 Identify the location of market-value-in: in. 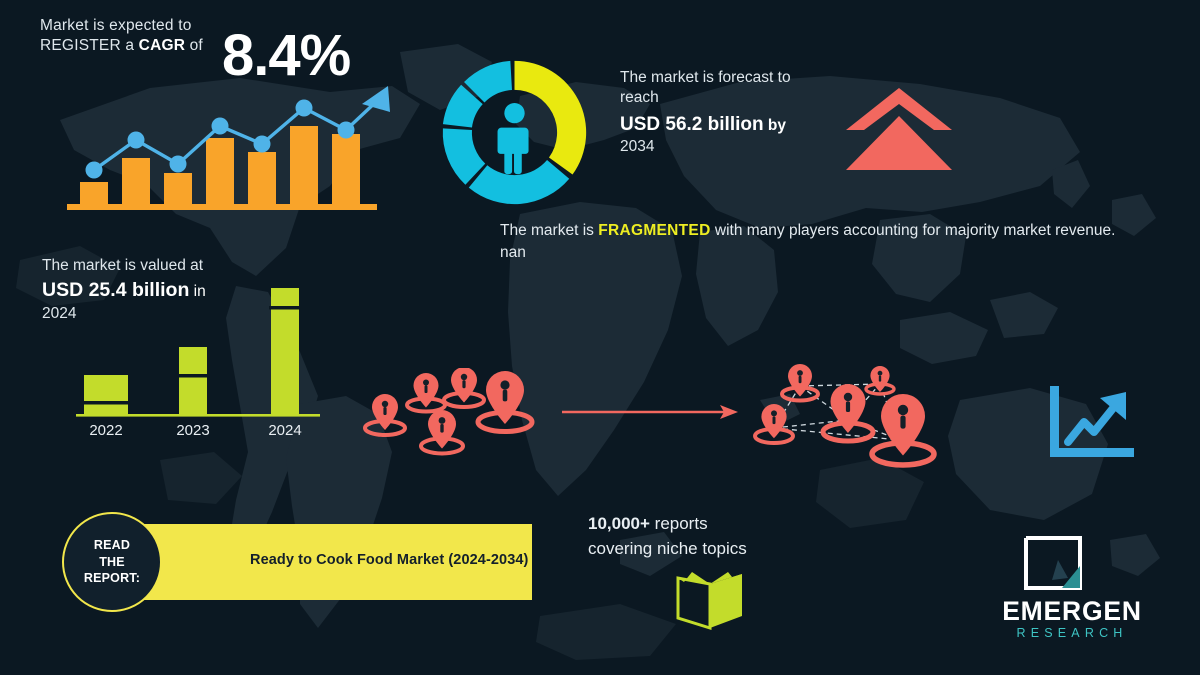
(197, 292).